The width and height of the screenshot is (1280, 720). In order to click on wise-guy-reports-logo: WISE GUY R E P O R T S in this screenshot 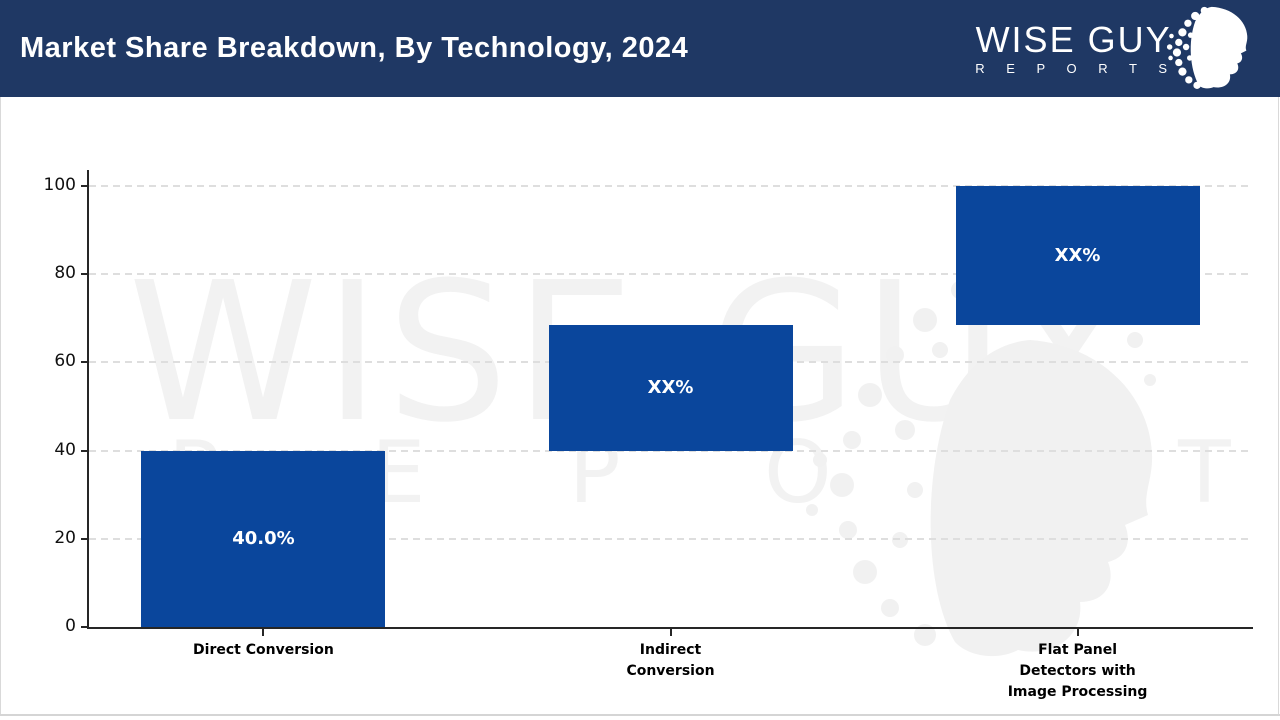, I will do `click(1112, 49)`.